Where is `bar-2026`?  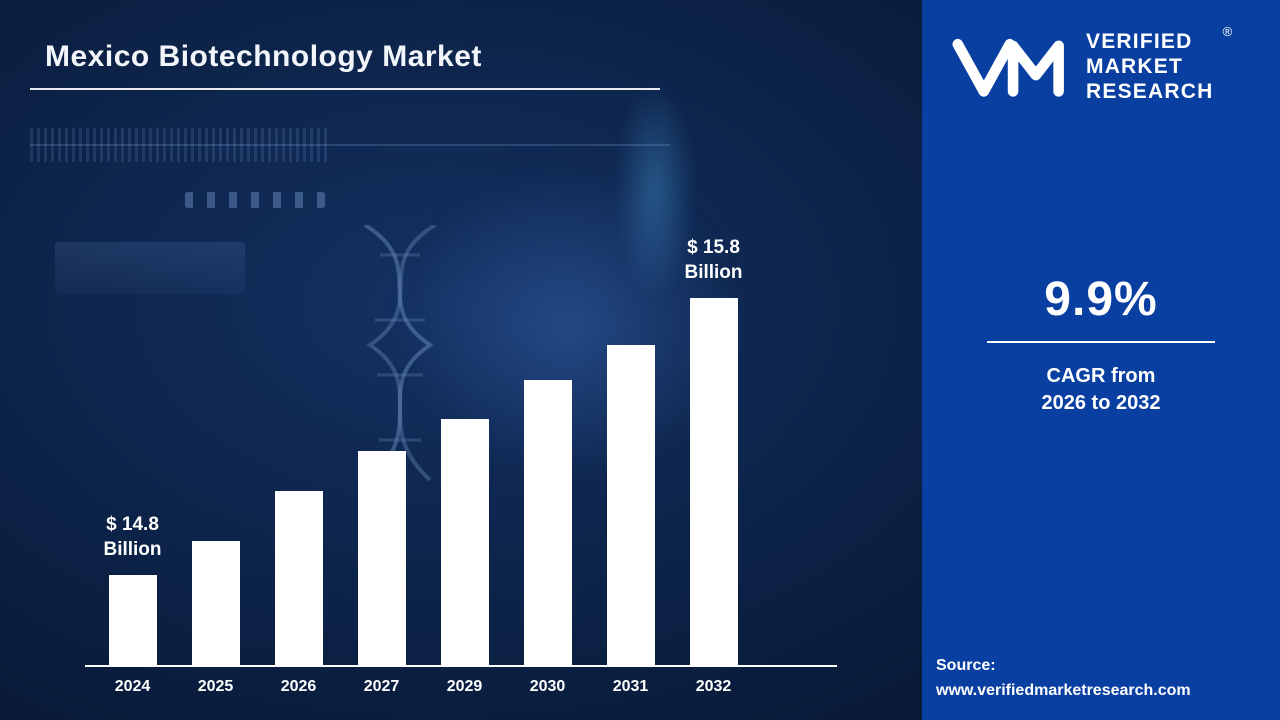
bar-2026 is located at coordinates (298, 578).